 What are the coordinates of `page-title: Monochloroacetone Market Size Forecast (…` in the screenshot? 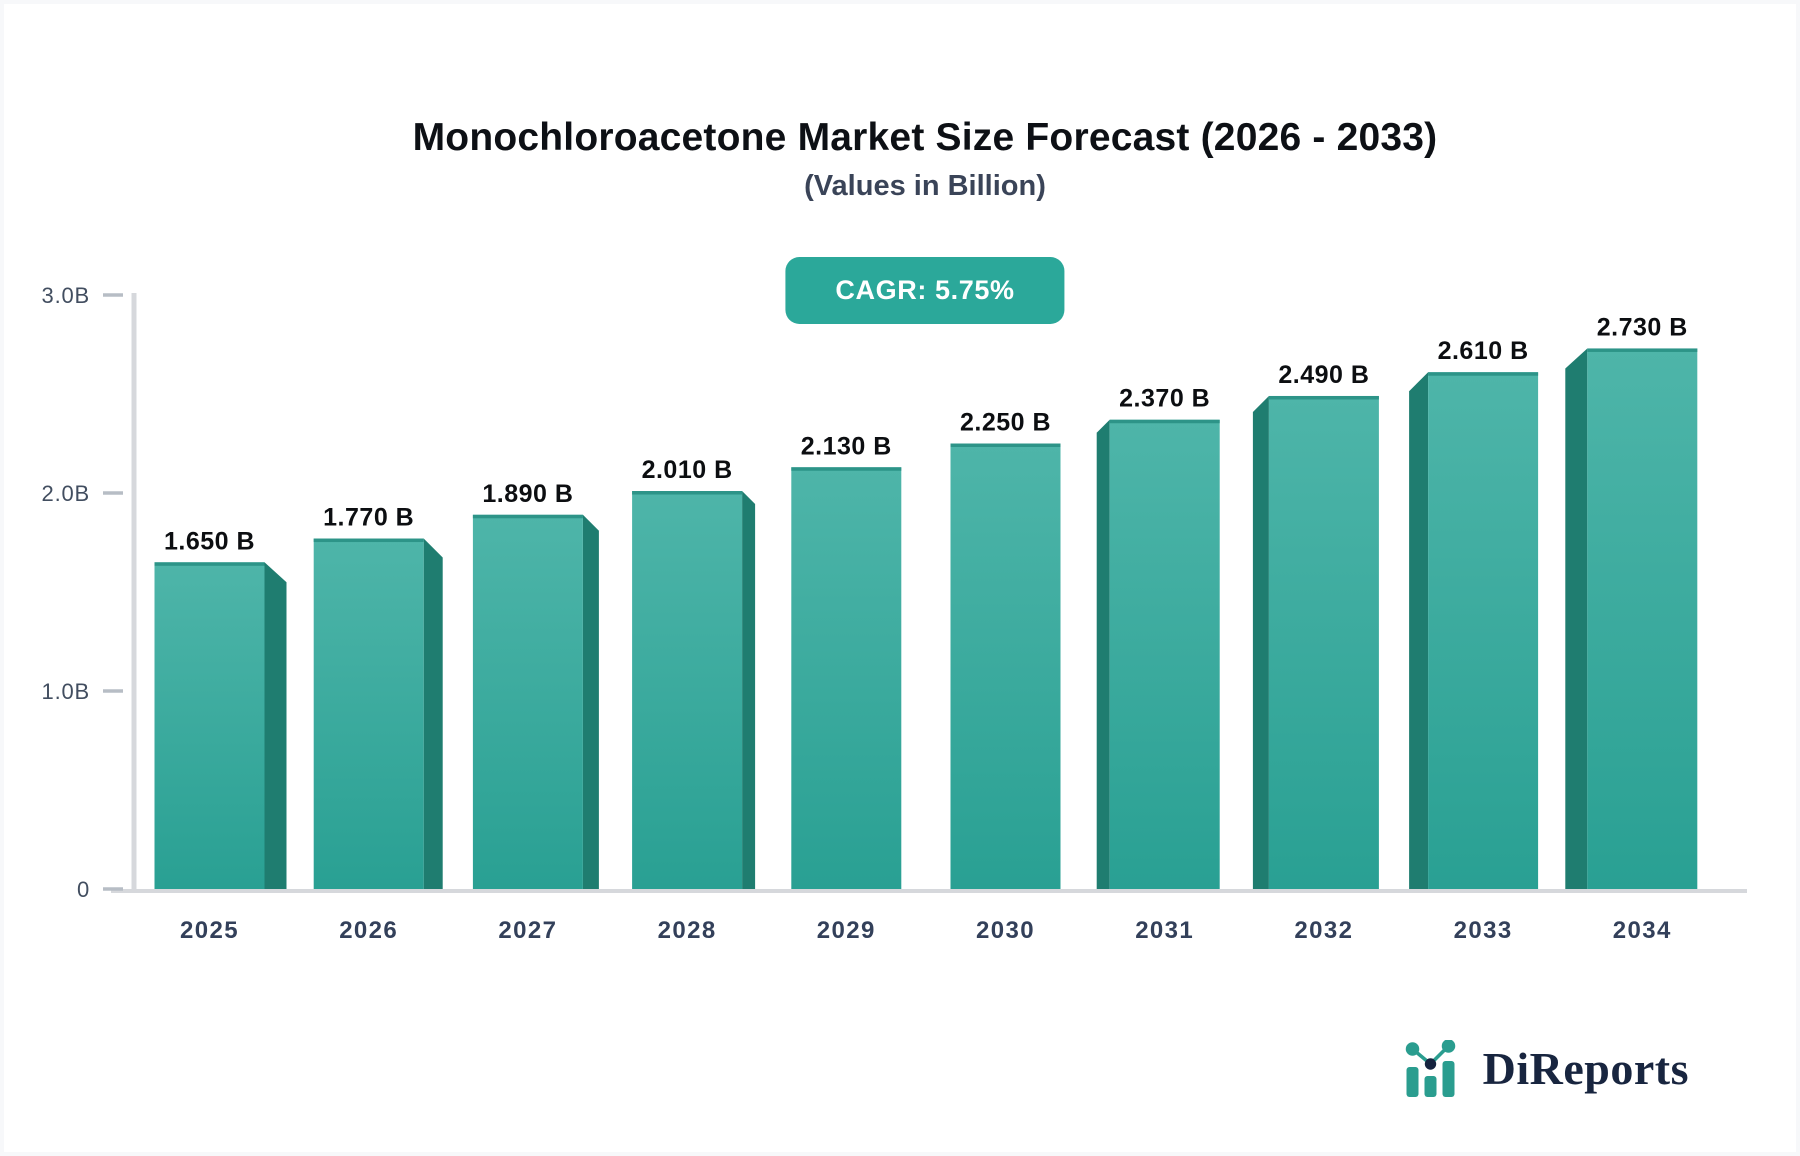 It's located at (925, 137).